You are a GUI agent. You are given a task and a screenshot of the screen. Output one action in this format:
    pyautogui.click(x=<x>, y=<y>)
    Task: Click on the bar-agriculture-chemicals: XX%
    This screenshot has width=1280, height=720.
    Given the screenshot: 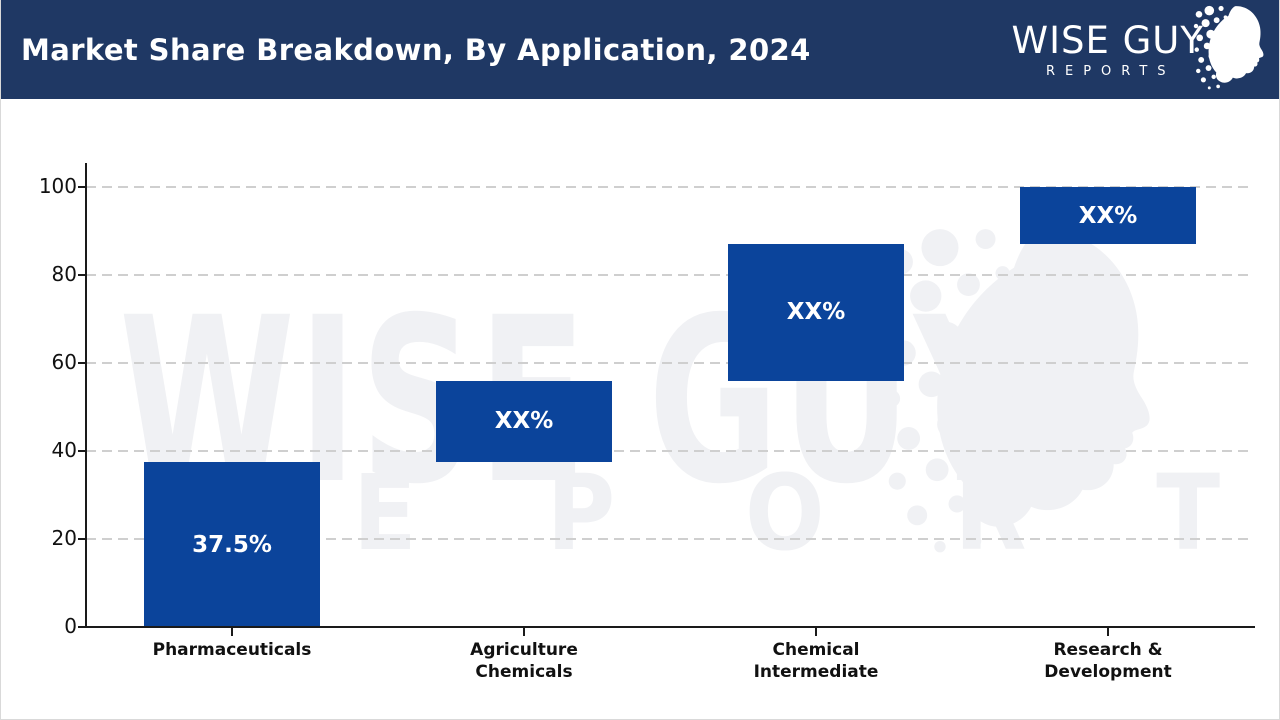 What is the action you would take?
    pyautogui.click(x=524, y=421)
    